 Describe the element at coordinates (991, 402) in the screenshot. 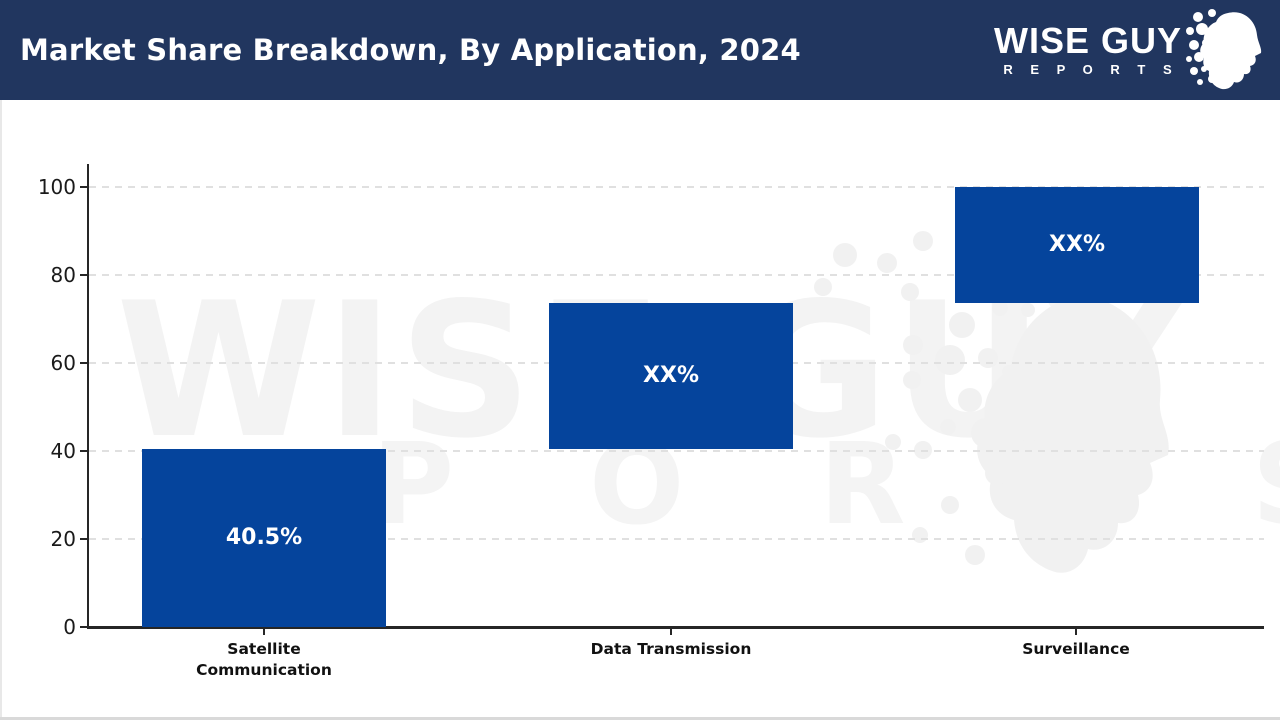

I see `watermark-face-icon` at that location.